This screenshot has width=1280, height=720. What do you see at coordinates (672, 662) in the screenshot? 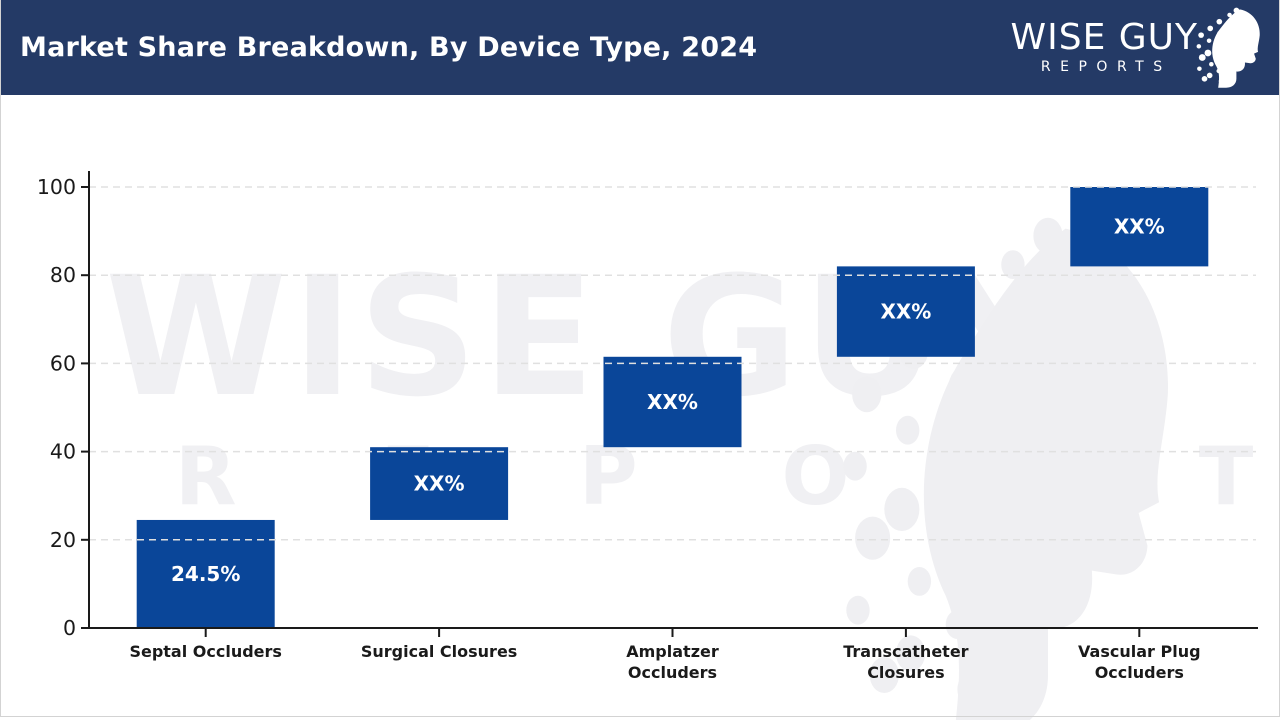
I see `x-category-label: Amplatzer Occluders` at bounding box center [672, 662].